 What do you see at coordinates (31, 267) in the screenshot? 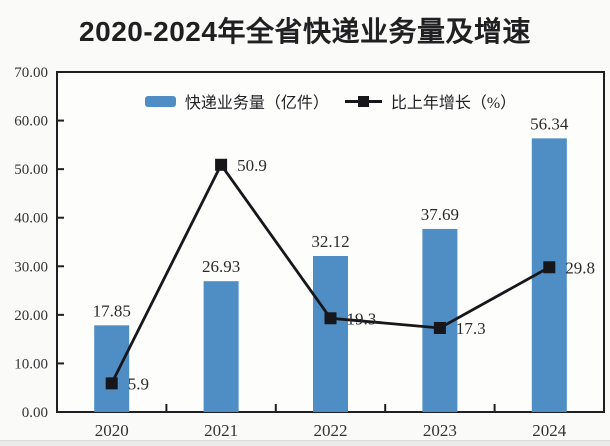
I see `y-axis-tick-label: 30.00` at bounding box center [31, 267].